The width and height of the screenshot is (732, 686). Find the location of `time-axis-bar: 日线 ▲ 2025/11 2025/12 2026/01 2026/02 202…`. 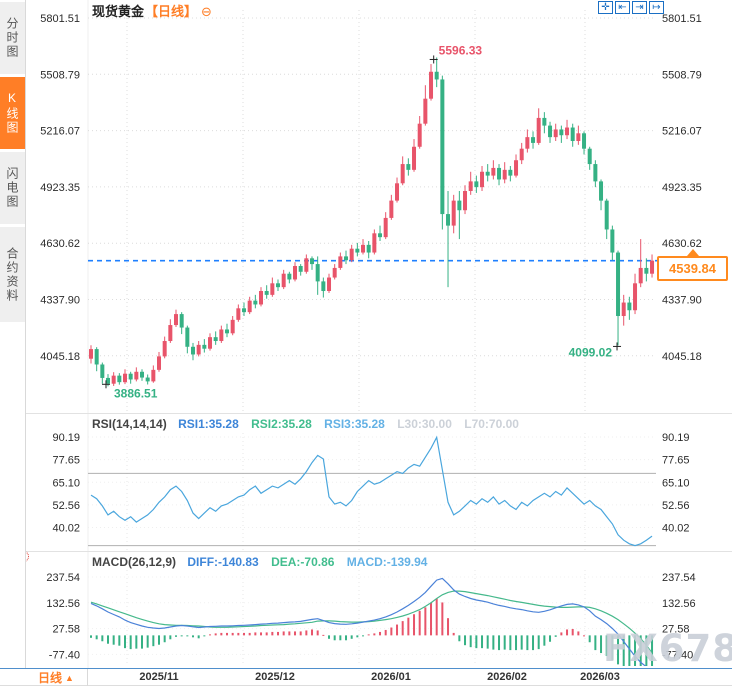

time-axis-bar: 日线 ▲ 2025/11 2025/12 2026/01 2026/02 202… is located at coordinates (366, 677).